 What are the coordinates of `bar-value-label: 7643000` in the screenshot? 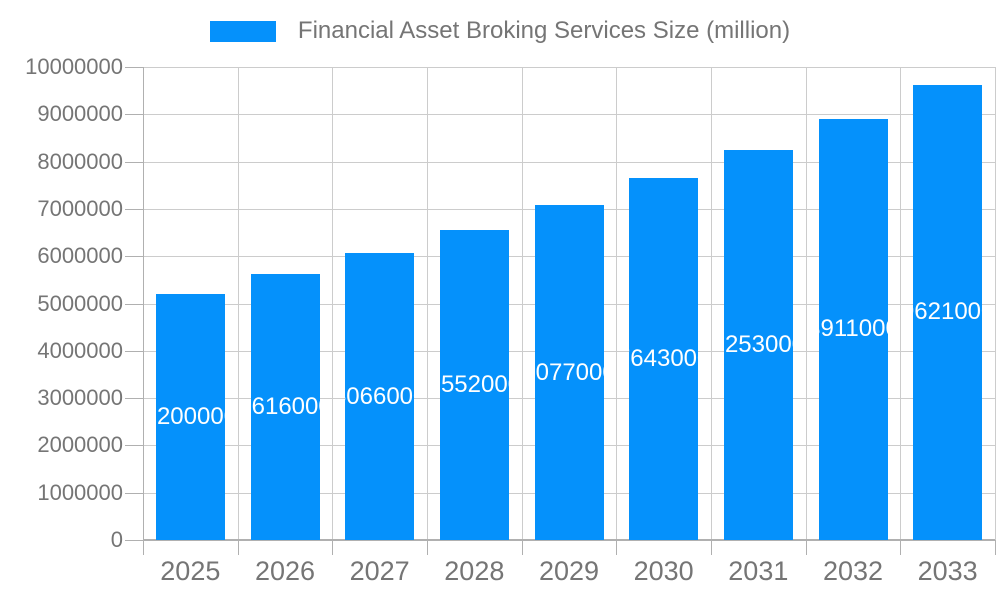 It's located at (663, 359).